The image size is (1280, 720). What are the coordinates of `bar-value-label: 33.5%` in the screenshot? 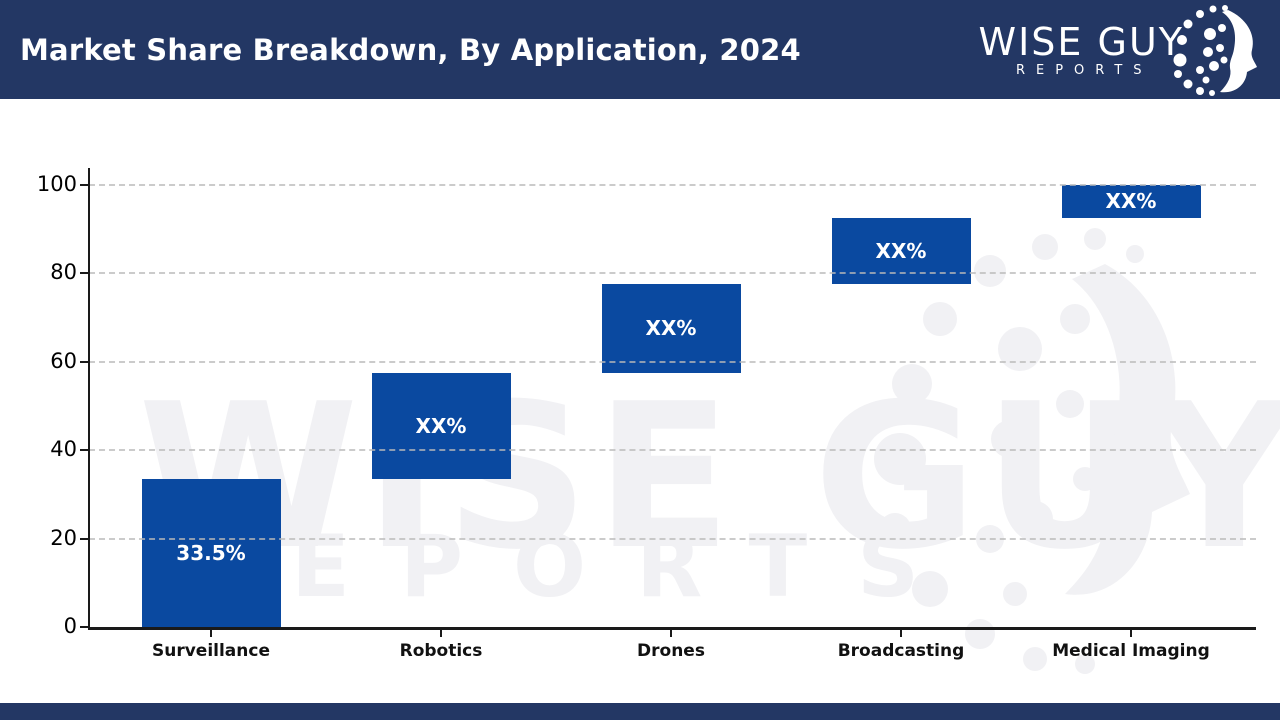 It's located at (211, 552).